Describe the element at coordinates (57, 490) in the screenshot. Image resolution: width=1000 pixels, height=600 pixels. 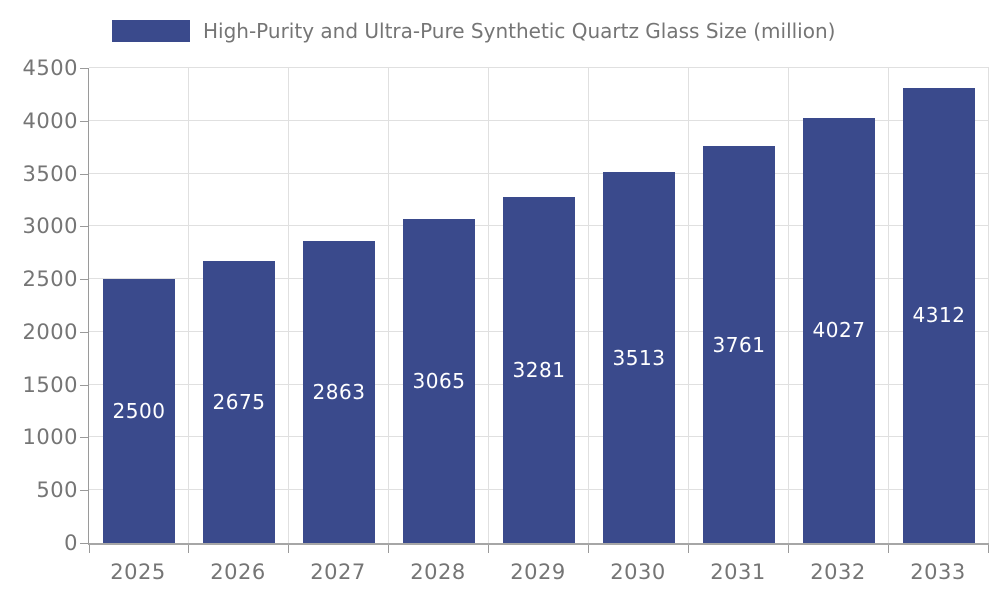
I see `y-axis-label: 500` at that location.